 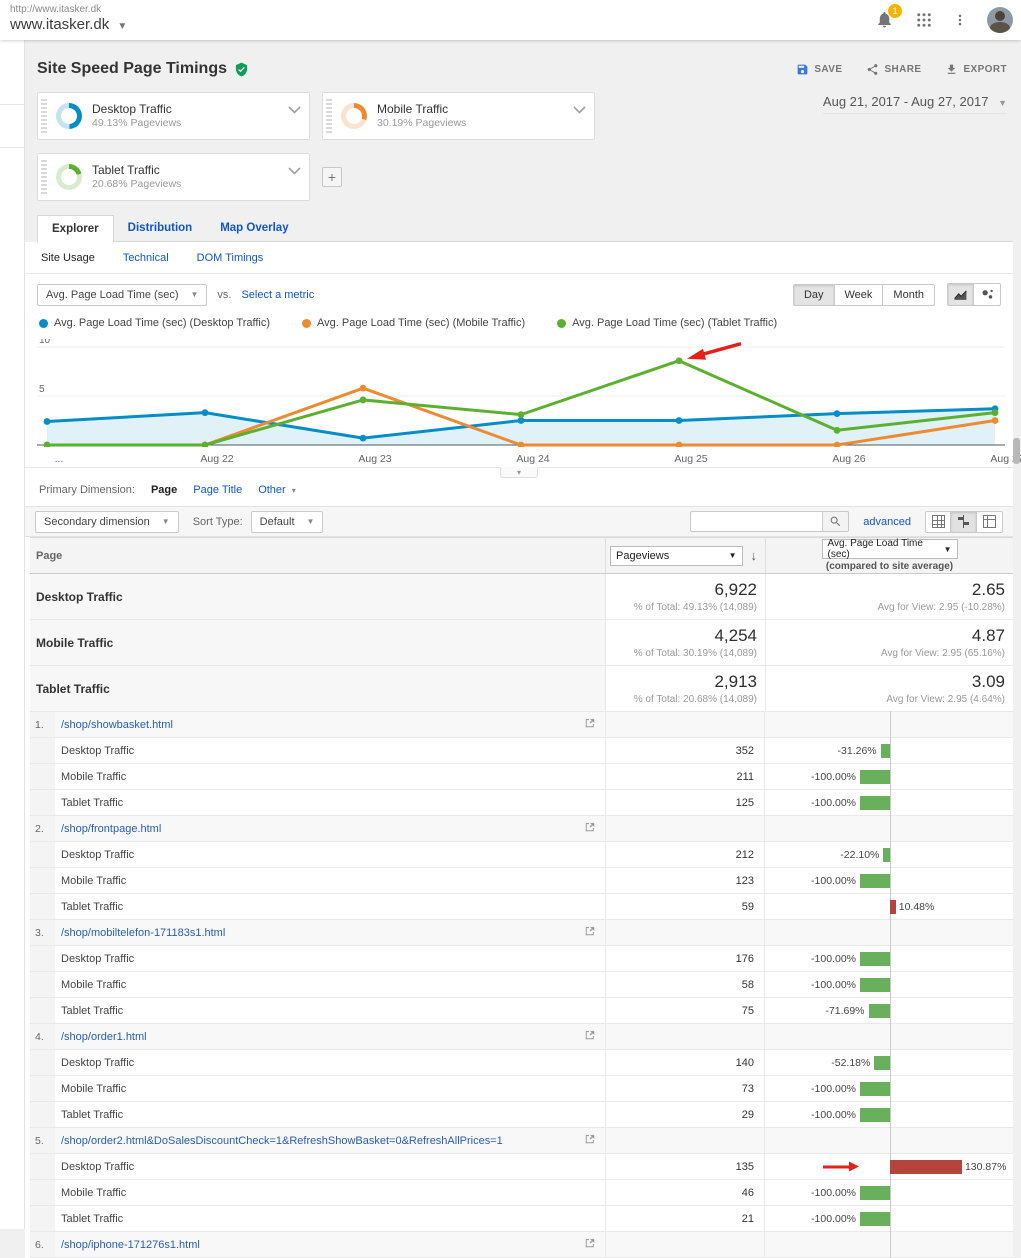 I want to click on shield-check-icon, so click(x=241, y=69).